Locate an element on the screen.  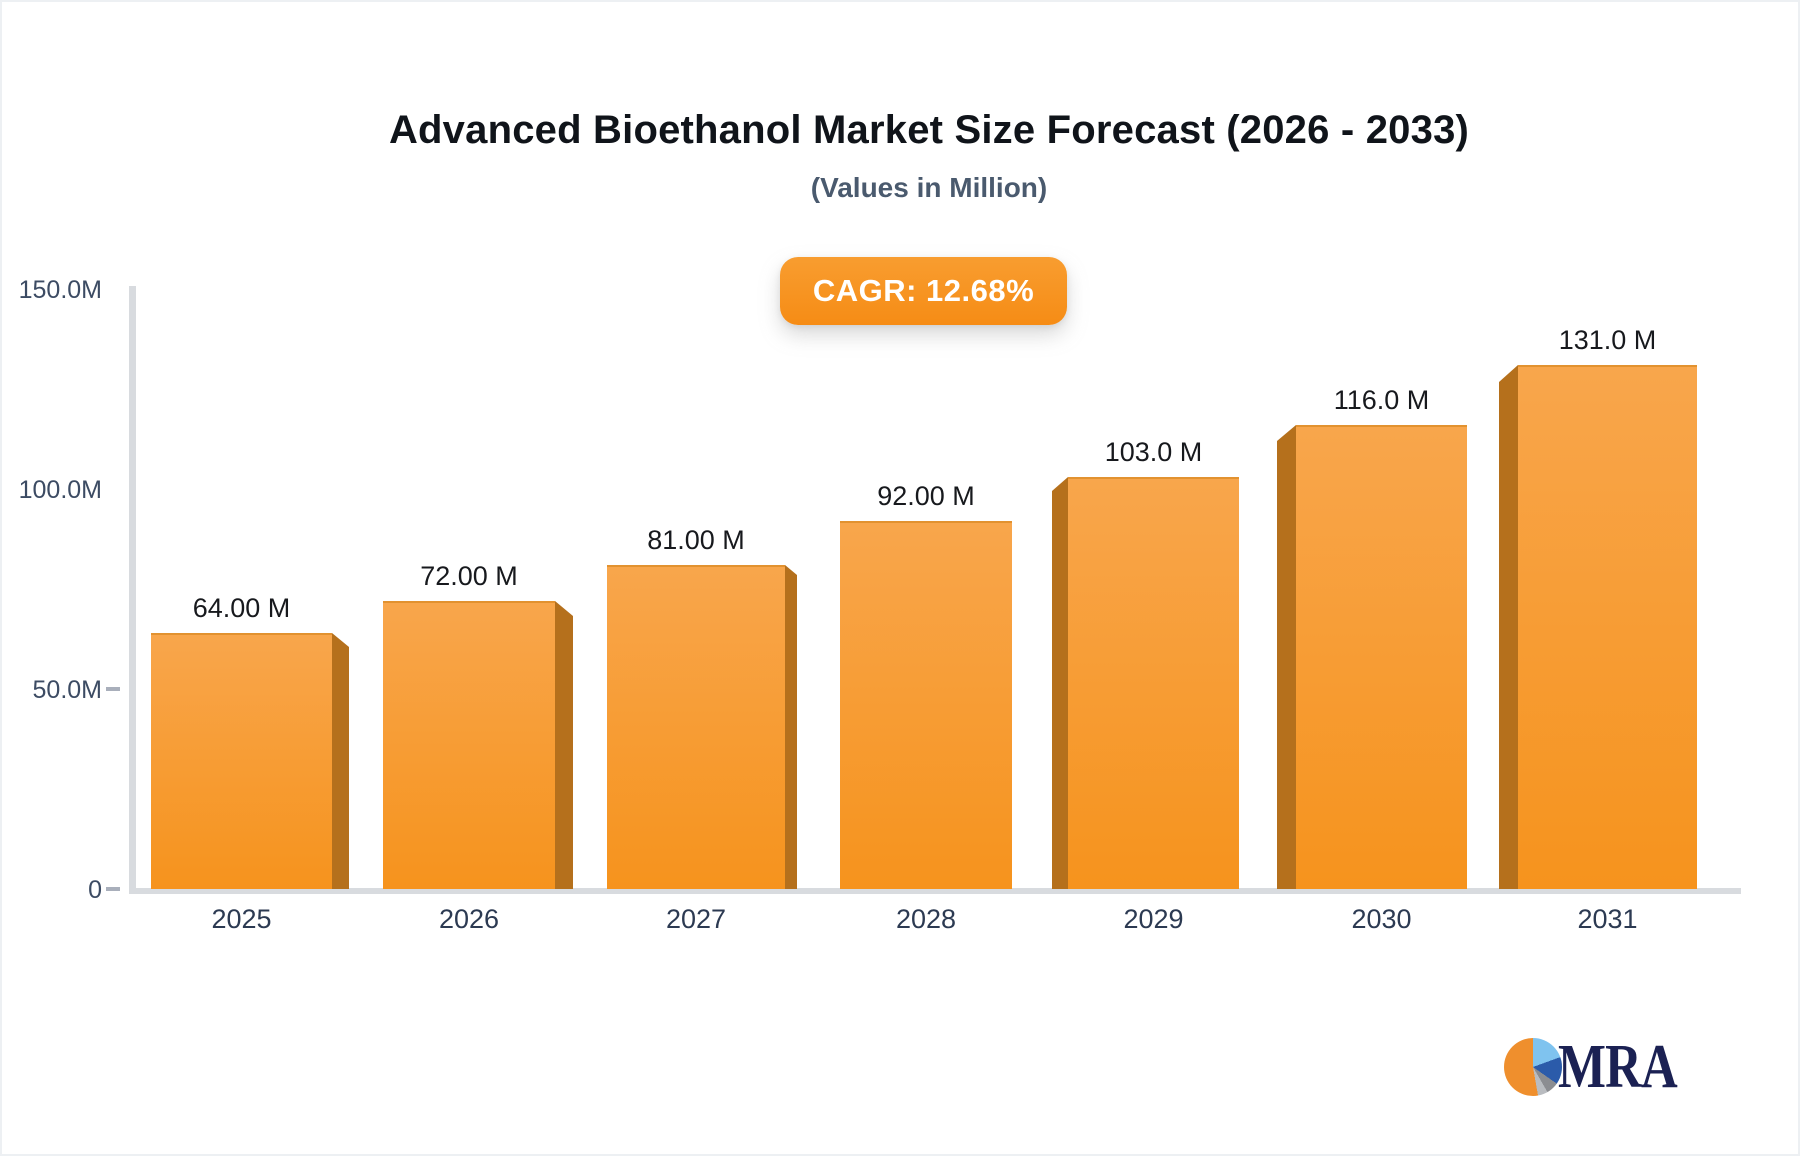
bar-value-label: 92.00 M is located at coordinates (926, 496).